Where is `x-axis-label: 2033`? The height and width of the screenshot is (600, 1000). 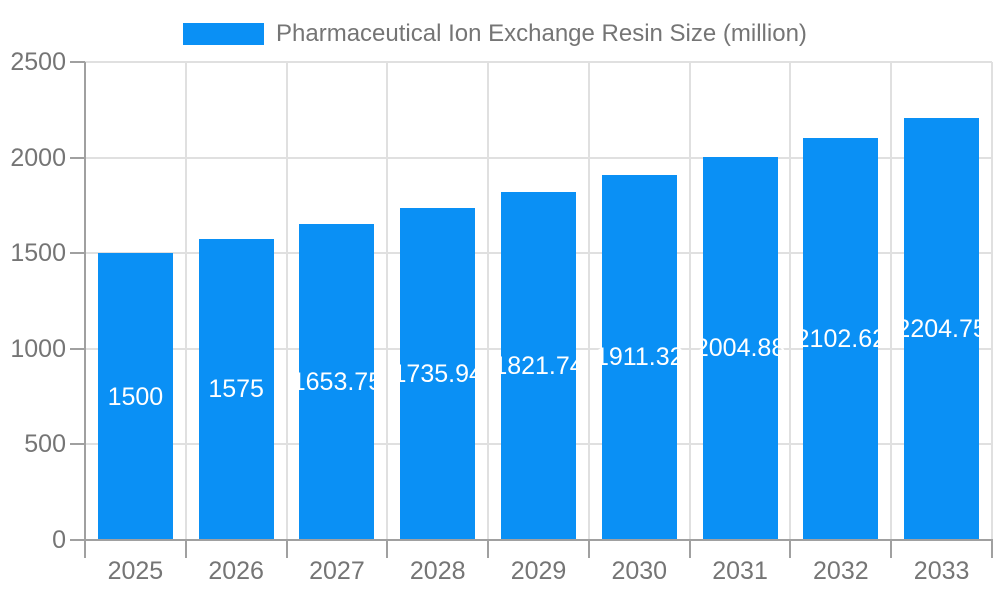 x-axis-label: 2033 is located at coordinates (941, 571).